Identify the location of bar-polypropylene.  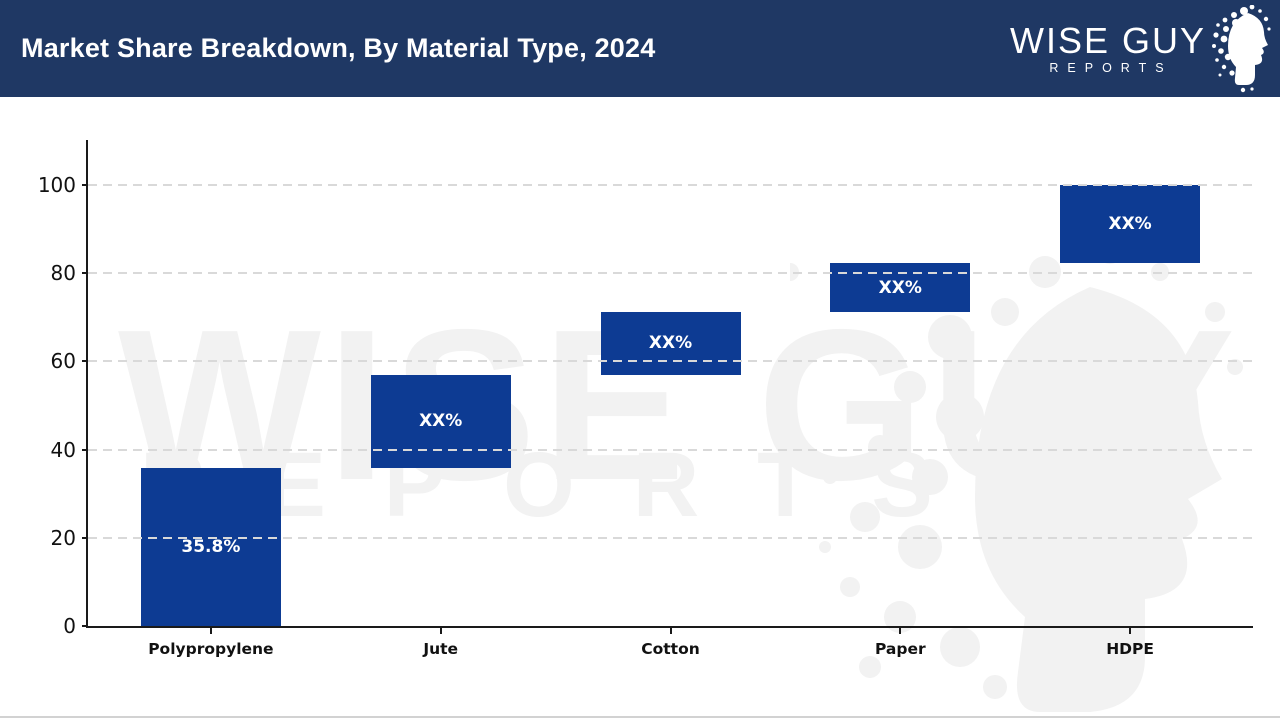
(210, 547).